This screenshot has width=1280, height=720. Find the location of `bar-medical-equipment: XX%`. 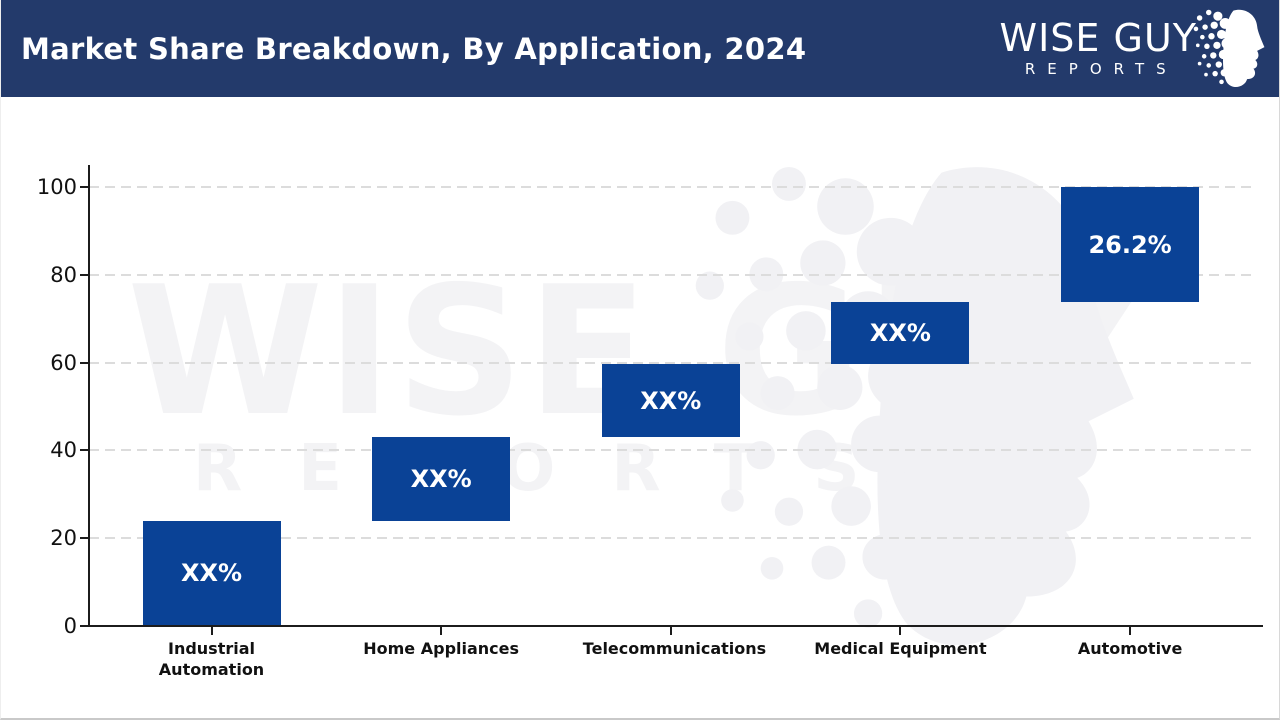

bar-medical-equipment: XX% is located at coordinates (900, 333).